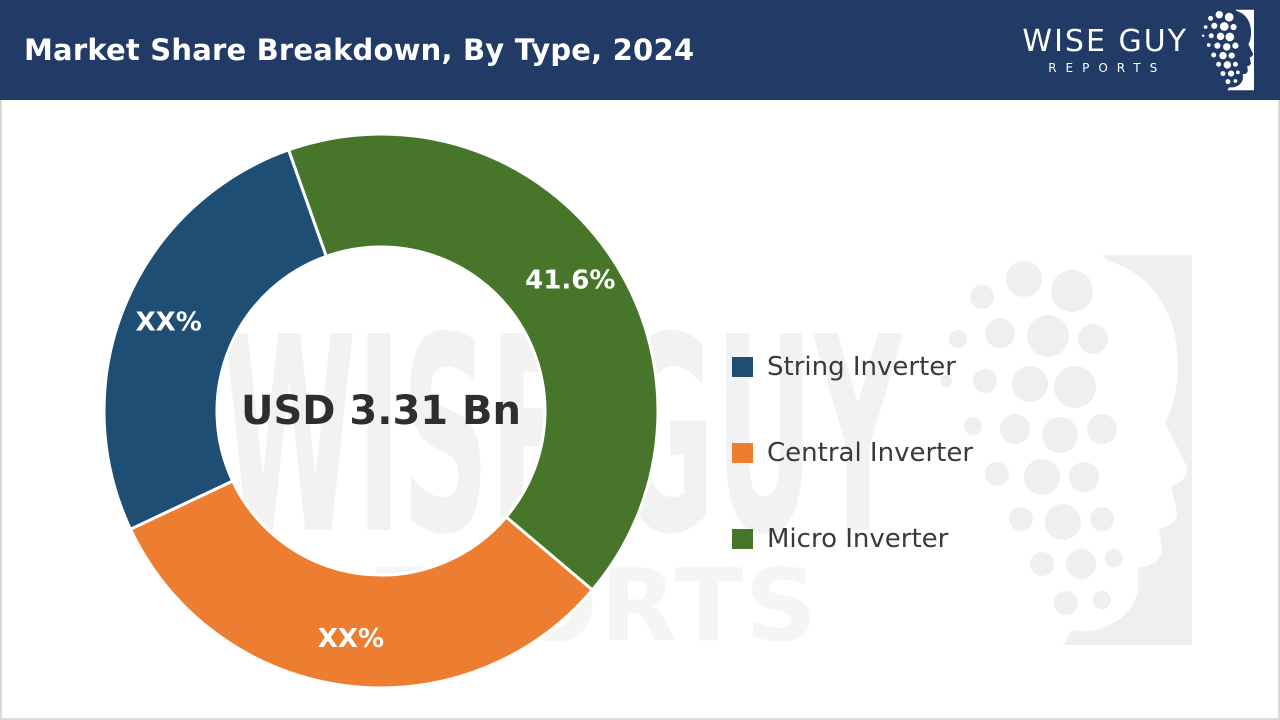 This screenshot has height=720, width=1280. Describe the element at coordinates (1105, 41) in the screenshot. I see `brand-name: WISE GUY` at that location.